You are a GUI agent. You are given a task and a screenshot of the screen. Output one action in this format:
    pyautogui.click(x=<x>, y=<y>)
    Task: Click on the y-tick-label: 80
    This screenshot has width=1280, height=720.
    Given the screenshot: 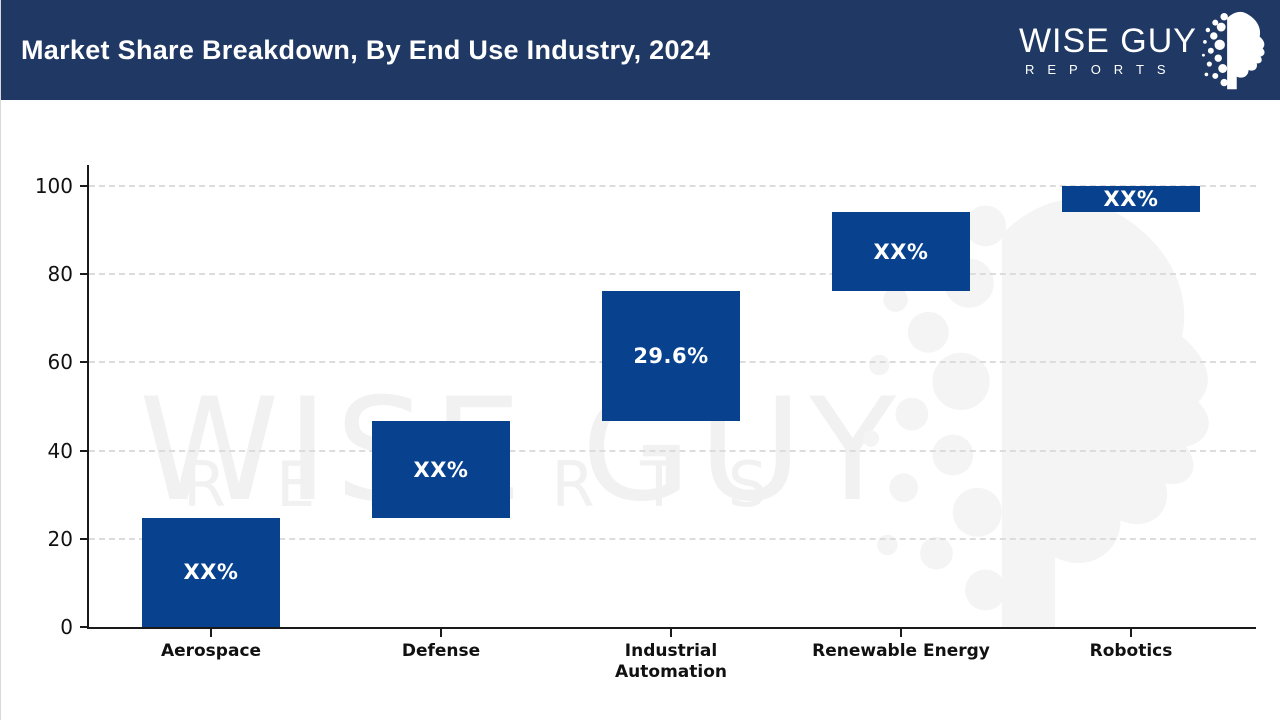 What is the action you would take?
    pyautogui.click(x=60, y=274)
    